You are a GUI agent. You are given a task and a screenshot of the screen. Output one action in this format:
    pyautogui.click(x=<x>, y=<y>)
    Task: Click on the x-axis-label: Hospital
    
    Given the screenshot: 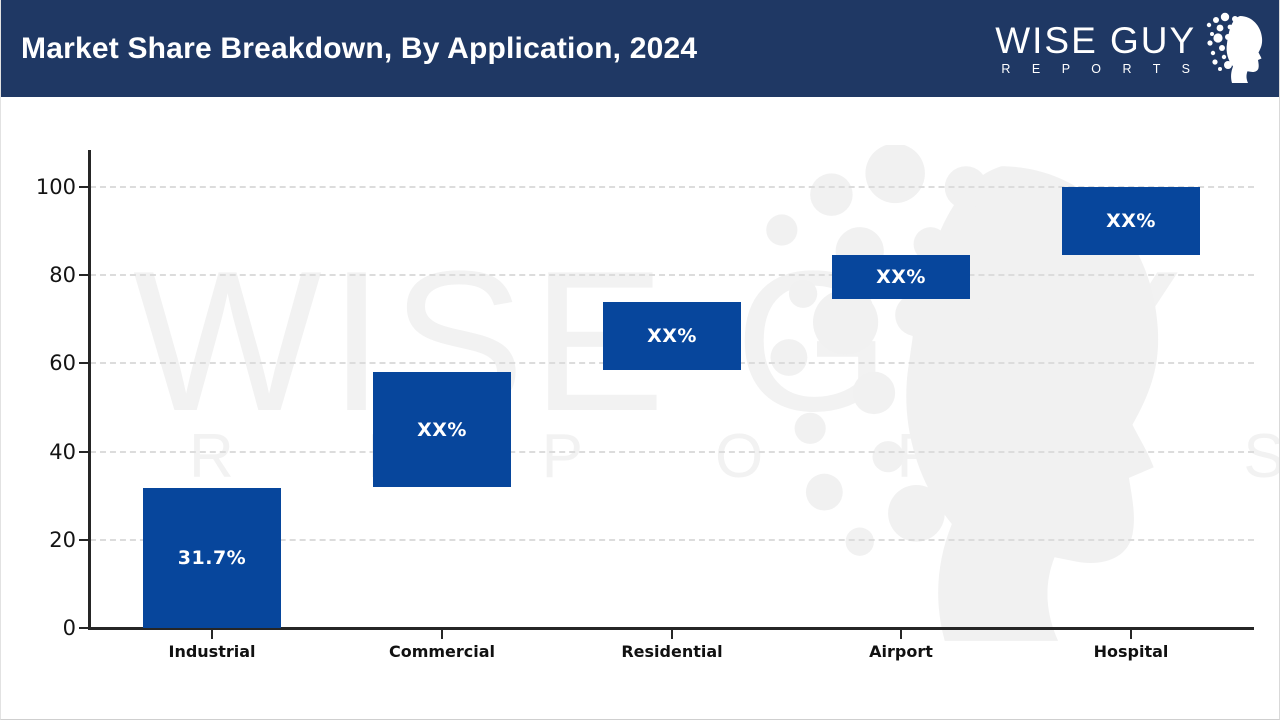 What is the action you would take?
    pyautogui.click(x=1131, y=651)
    